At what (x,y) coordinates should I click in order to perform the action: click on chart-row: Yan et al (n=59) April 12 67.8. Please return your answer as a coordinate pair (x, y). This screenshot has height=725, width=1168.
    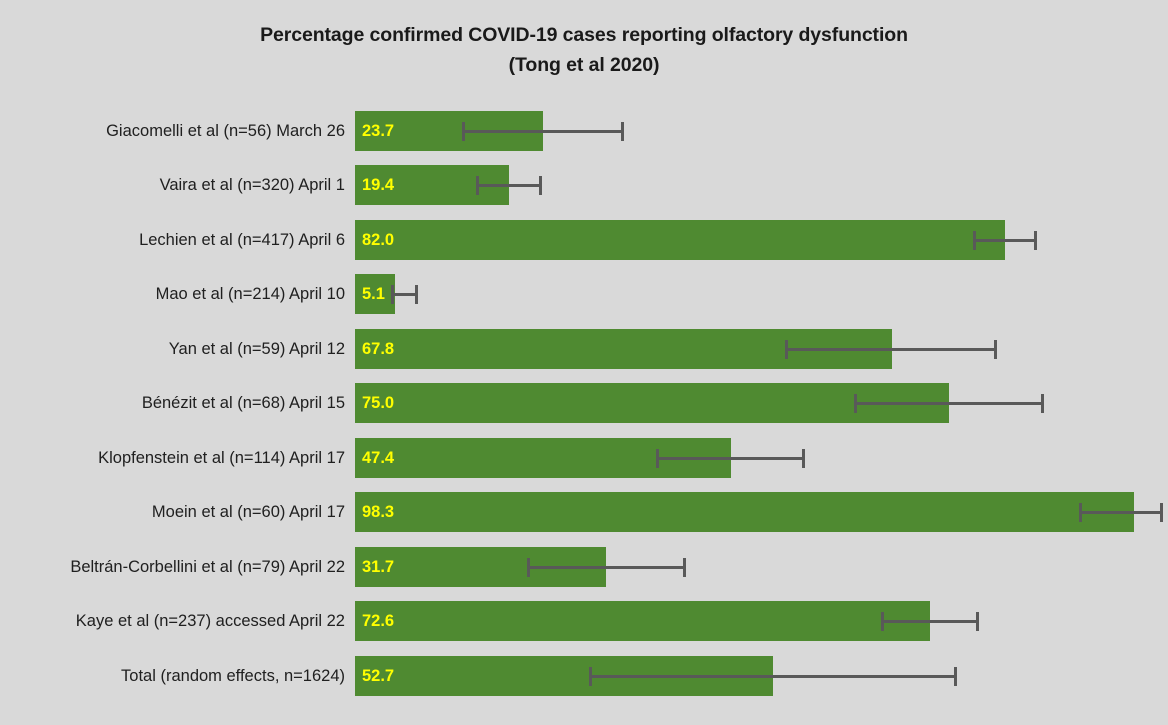
    Looking at the image, I should click on (584, 348).